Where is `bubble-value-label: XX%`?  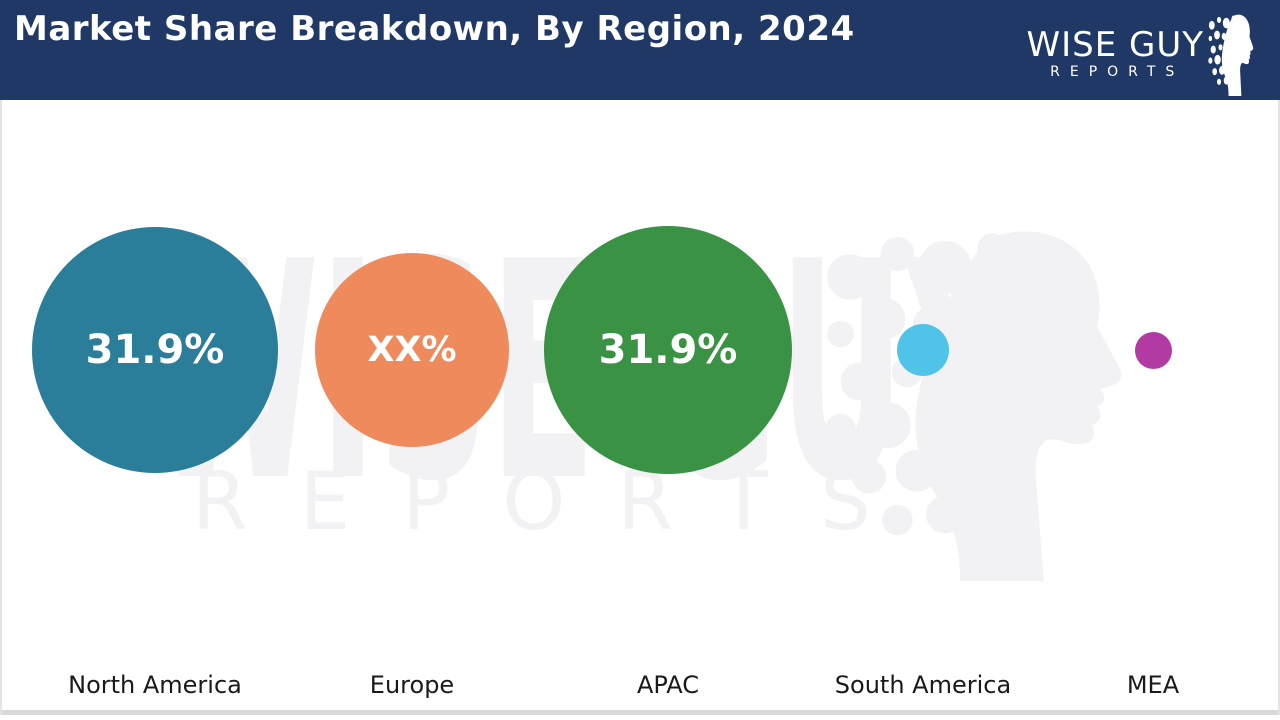
bubble-value-label: XX% is located at coordinates (412, 350).